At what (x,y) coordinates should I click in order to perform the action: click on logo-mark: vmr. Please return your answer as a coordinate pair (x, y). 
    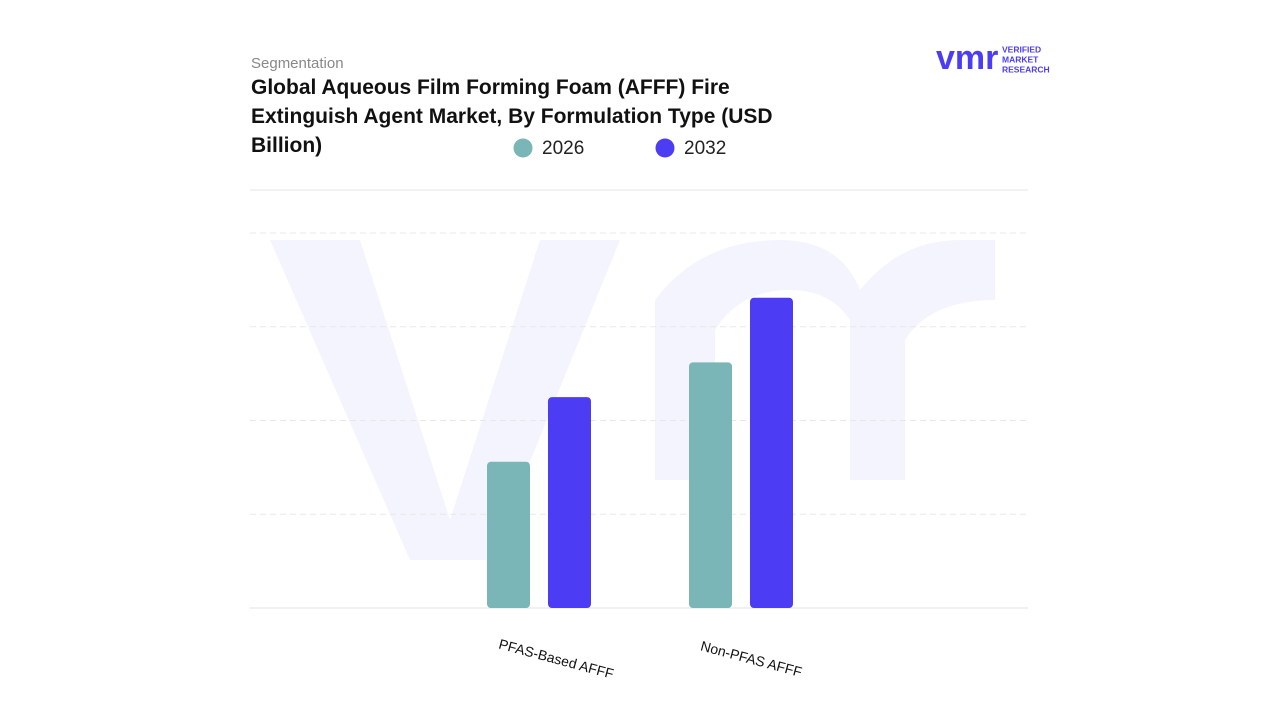
    Looking at the image, I should click on (967, 58).